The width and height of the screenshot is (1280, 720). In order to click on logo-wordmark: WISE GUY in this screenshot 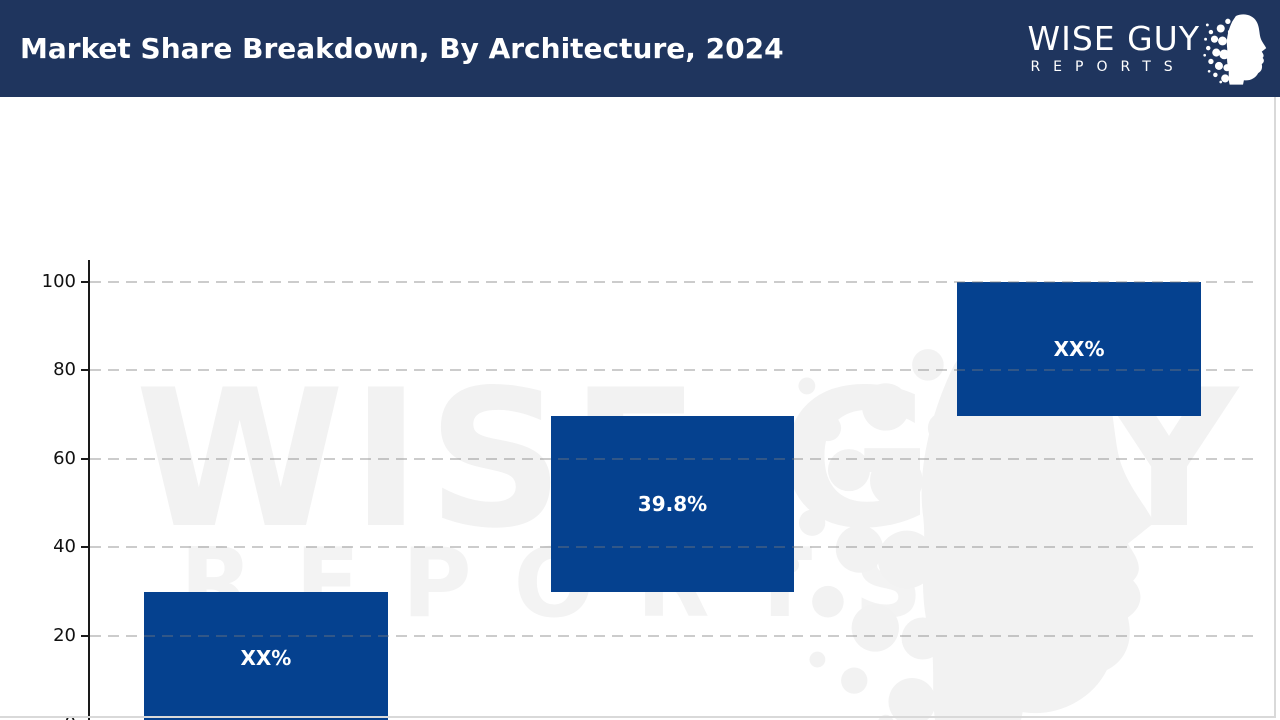, I will do `click(1113, 39)`.